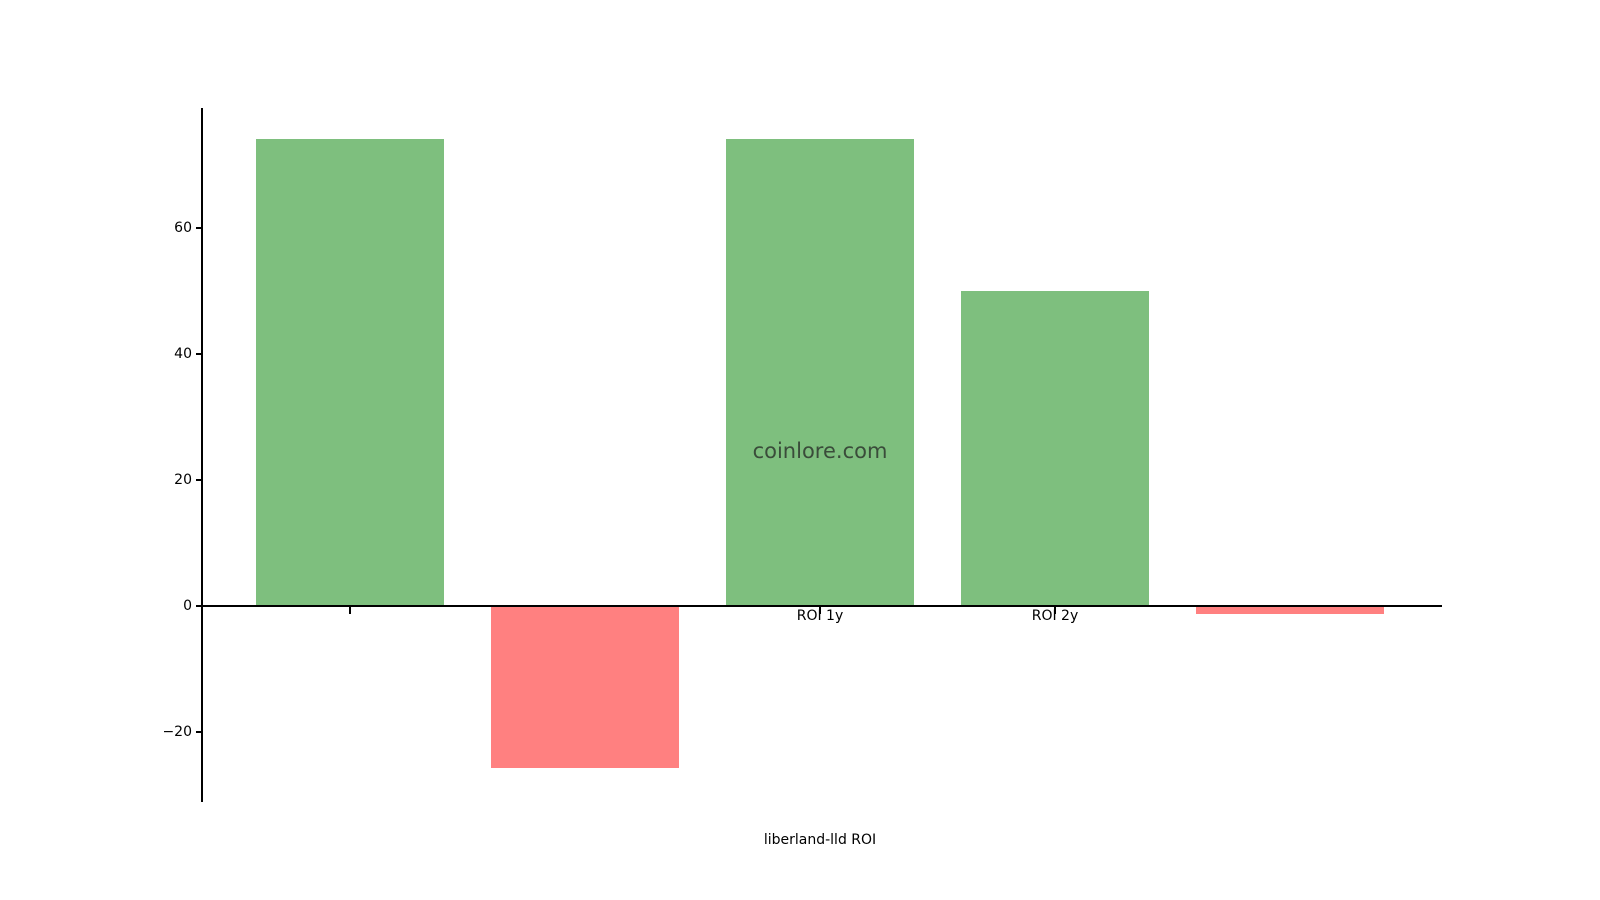 This screenshot has width=1600, height=900. I want to click on y-axis-spine, so click(202, 455).